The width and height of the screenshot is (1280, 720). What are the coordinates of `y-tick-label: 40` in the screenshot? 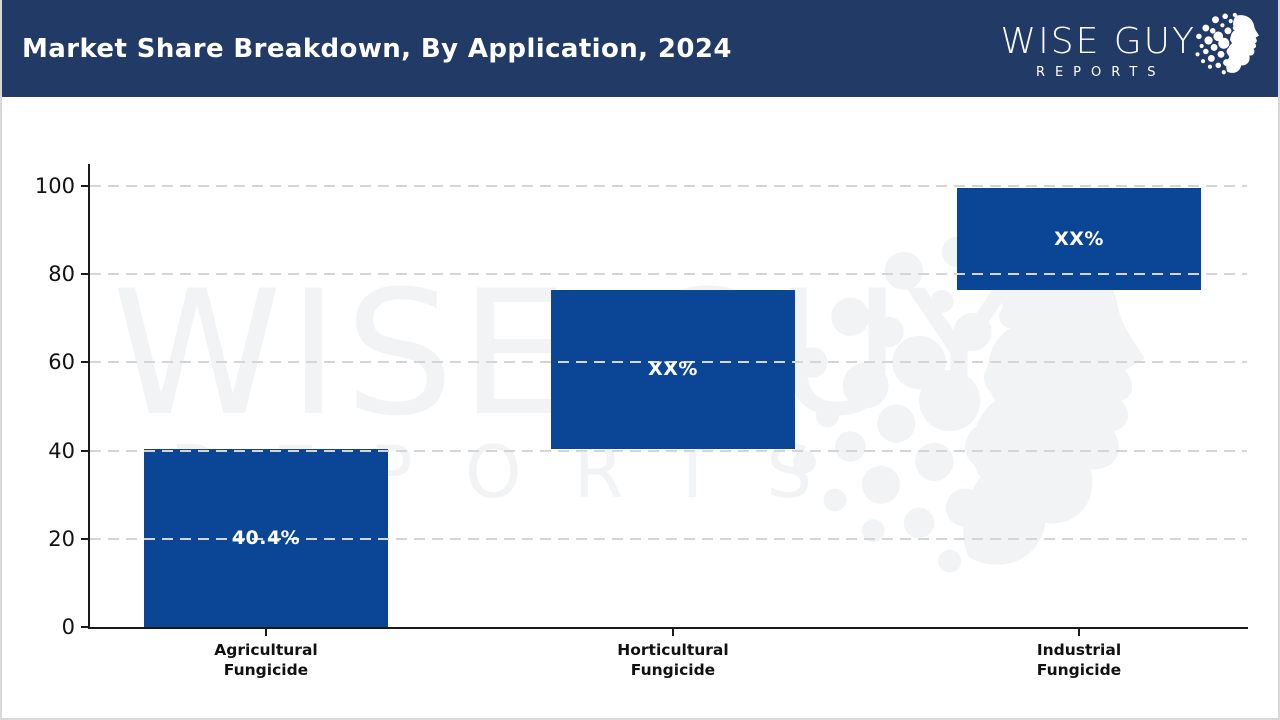 It's located at (61, 450).